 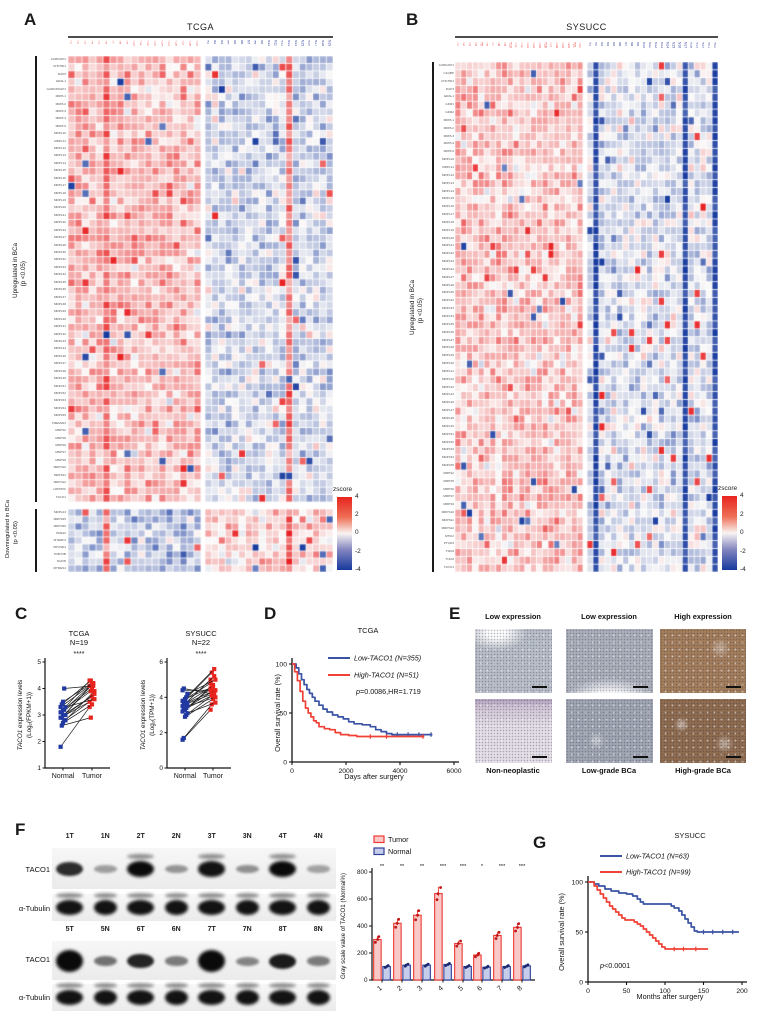 I want to click on gene-label: MRPL21, so click(x=447, y=245).